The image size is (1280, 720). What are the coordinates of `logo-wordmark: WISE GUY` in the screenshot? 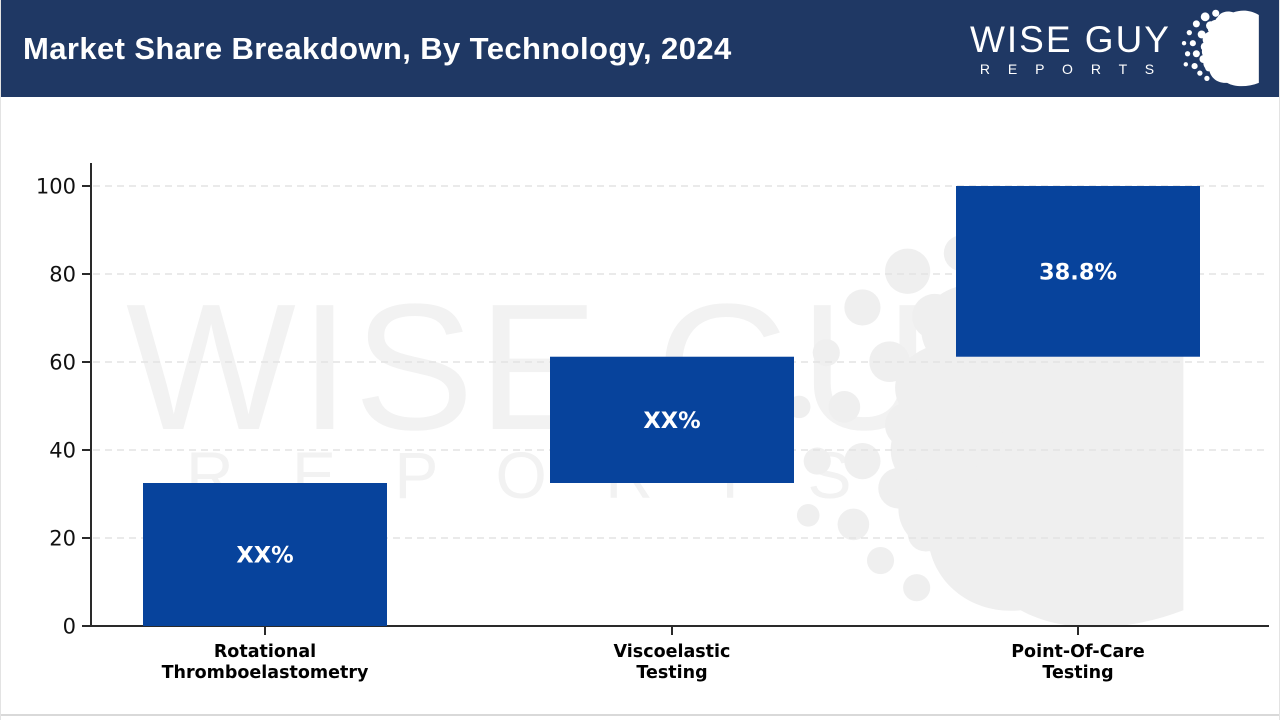 It's located at (1070, 39).